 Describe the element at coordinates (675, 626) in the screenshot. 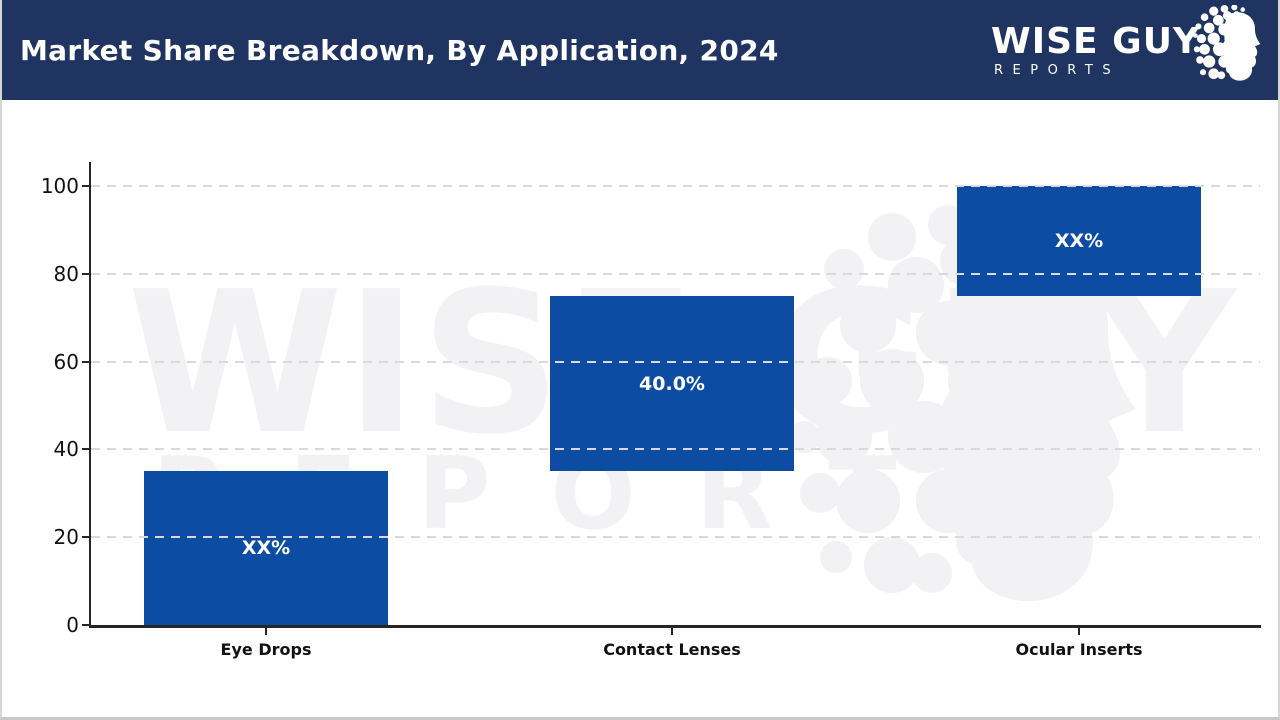

I see `x-axis-line` at that location.